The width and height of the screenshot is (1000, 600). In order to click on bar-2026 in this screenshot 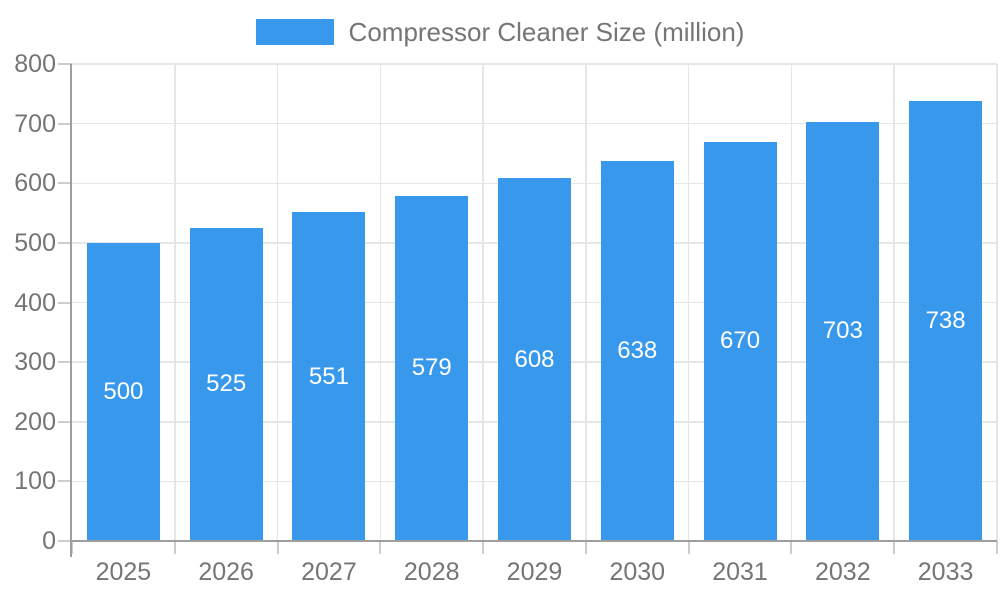, I will do `click(226, 384)`.